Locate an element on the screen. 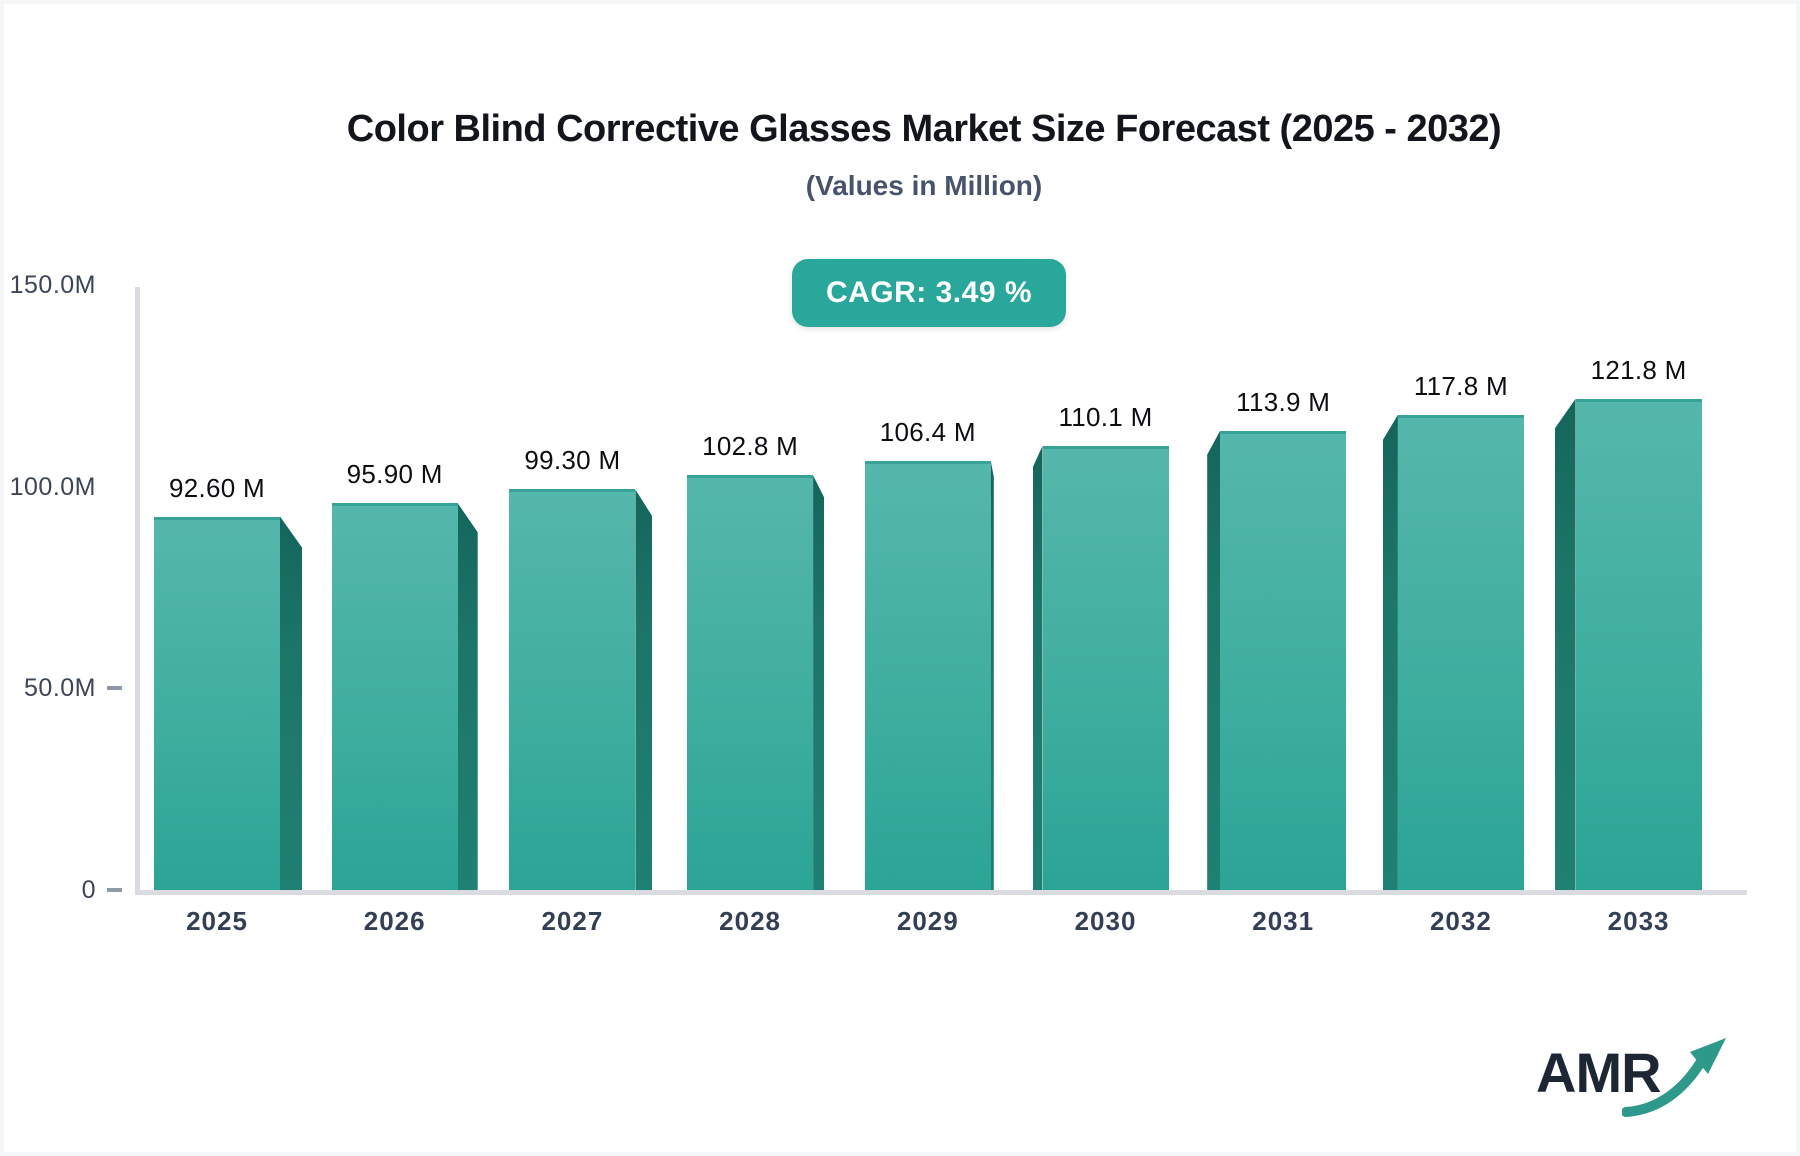 Image resolution: width=1800 pixels, height=1156 pixels. bar-2030 is located at coordinates (1105, 667).